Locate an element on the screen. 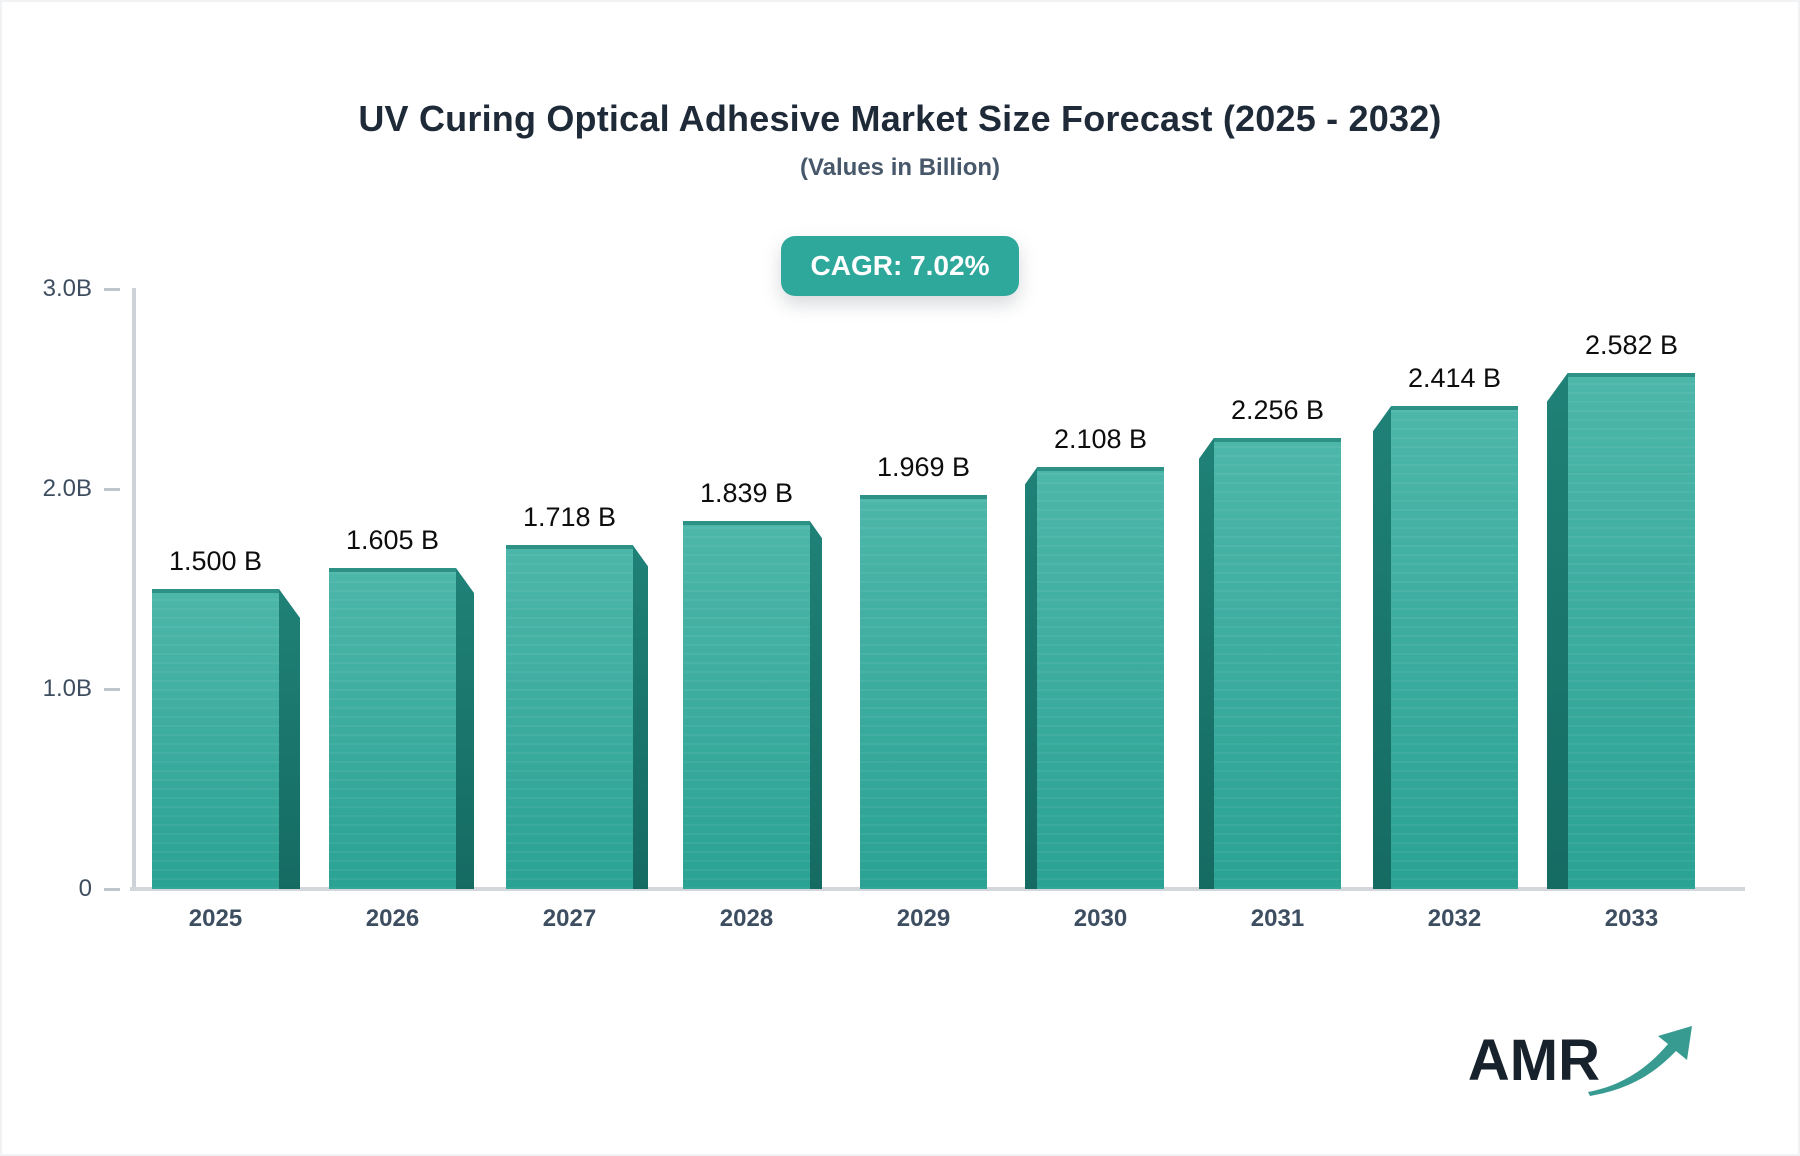  bar-value-label: 2.414 B is located at coordinates (1454, 378).